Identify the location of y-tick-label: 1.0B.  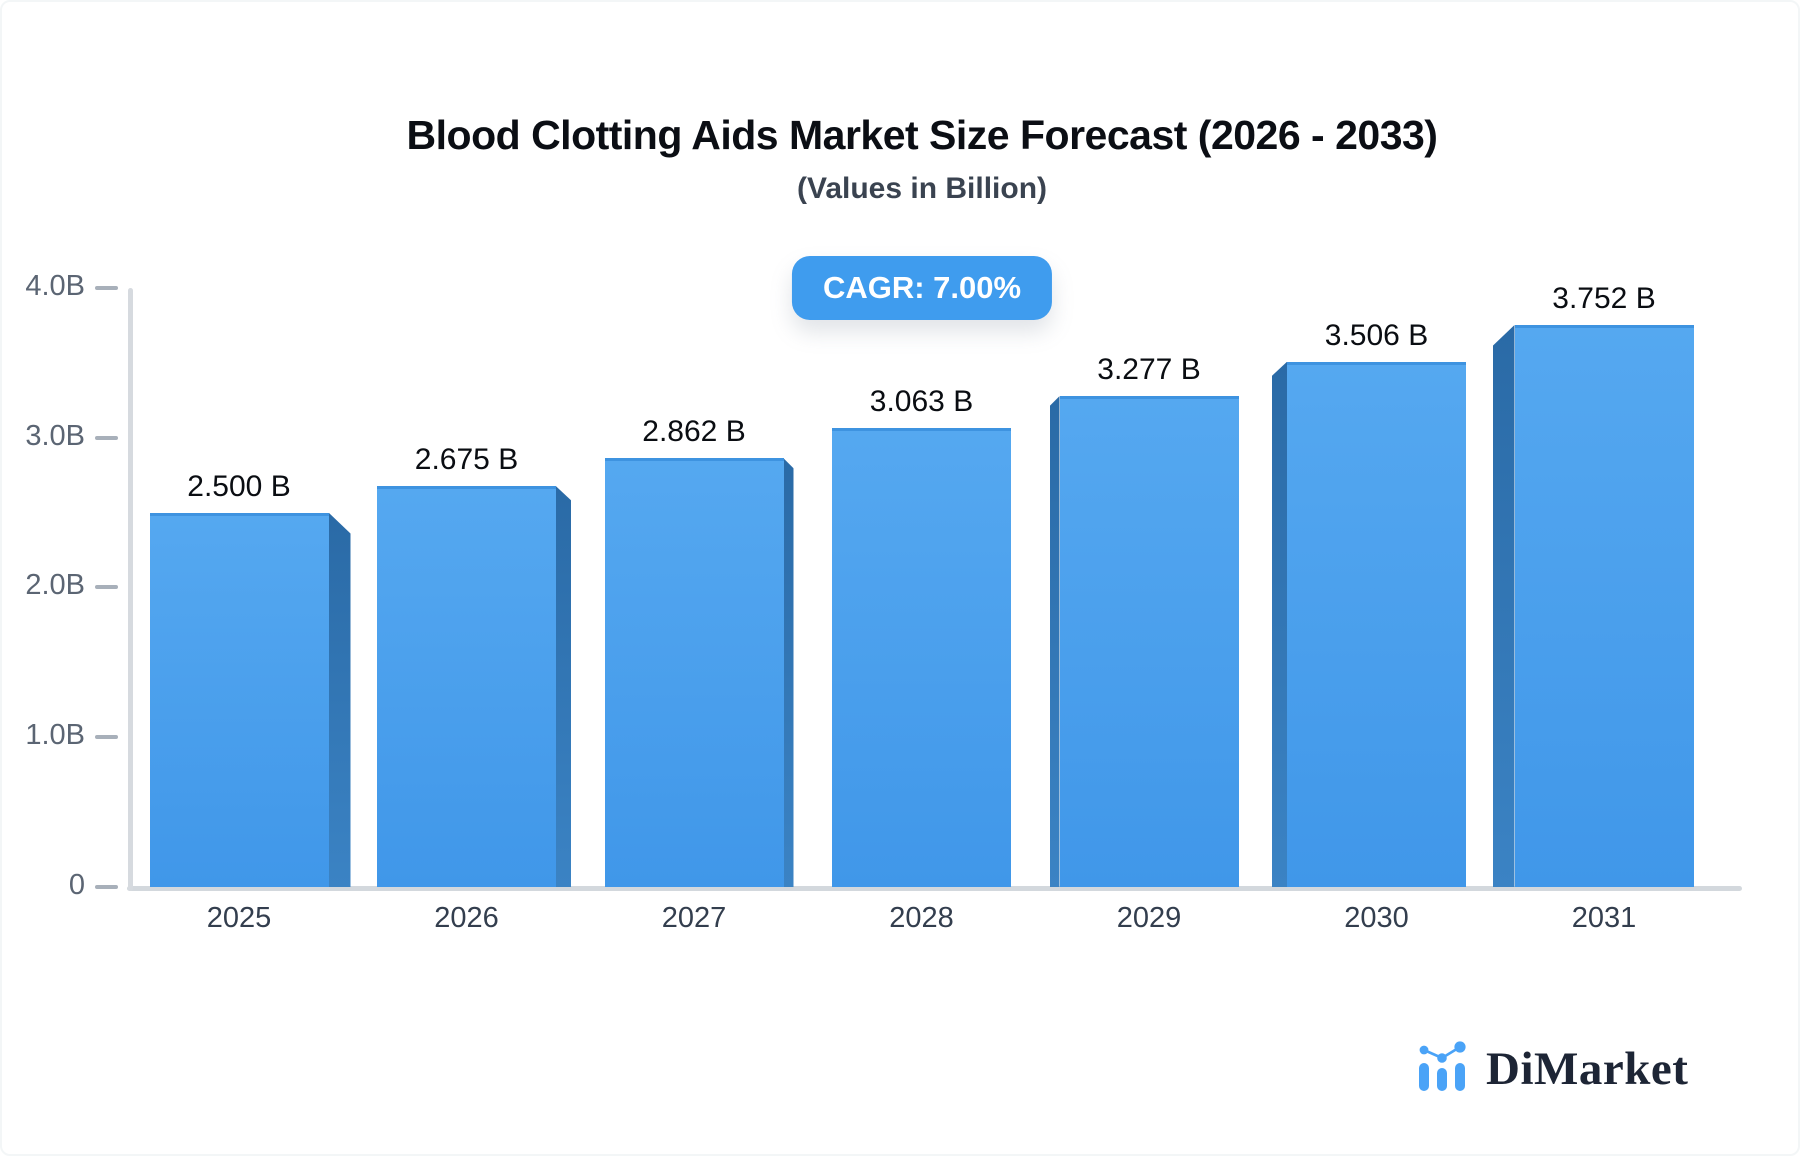
(55, 735).